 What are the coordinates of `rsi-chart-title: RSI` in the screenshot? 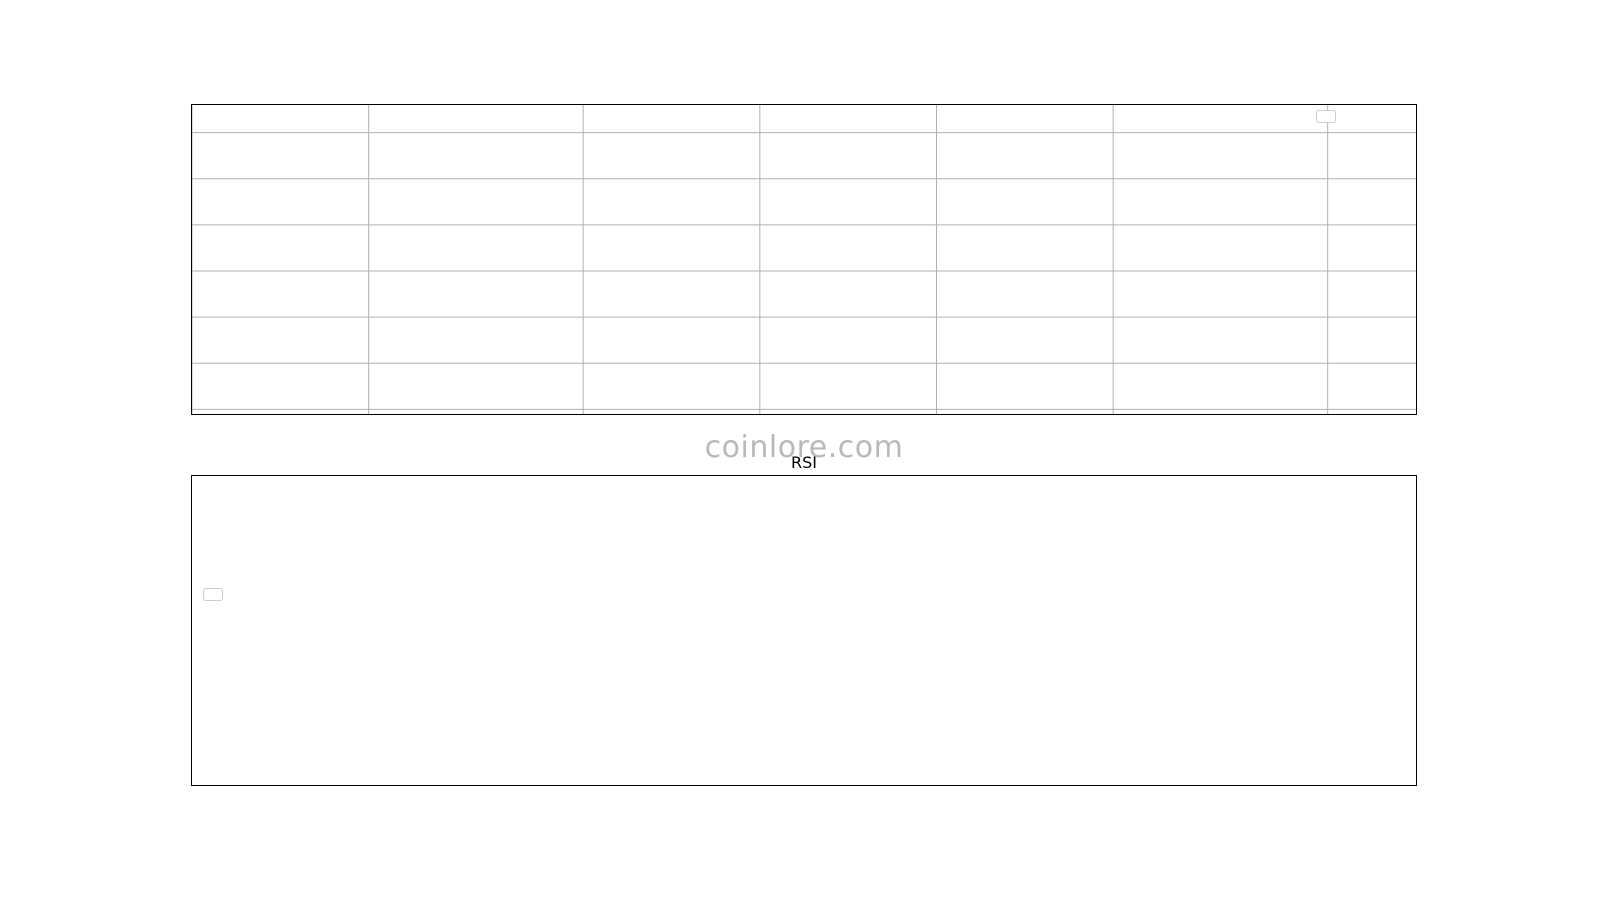 It's located at (804, 462).